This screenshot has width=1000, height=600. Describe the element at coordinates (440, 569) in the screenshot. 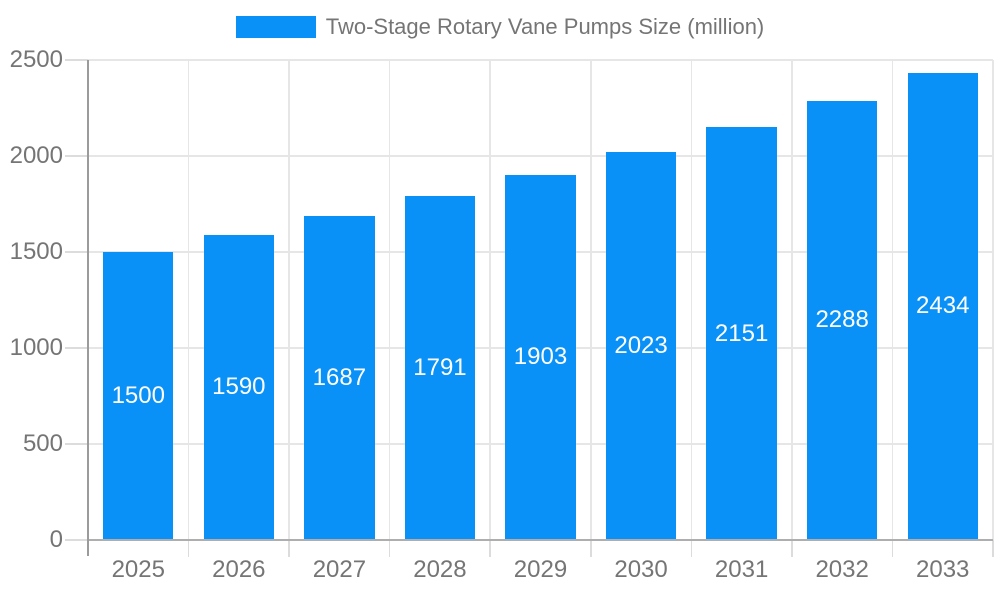

I see `x-axis-tick-label: 2028` at that location.